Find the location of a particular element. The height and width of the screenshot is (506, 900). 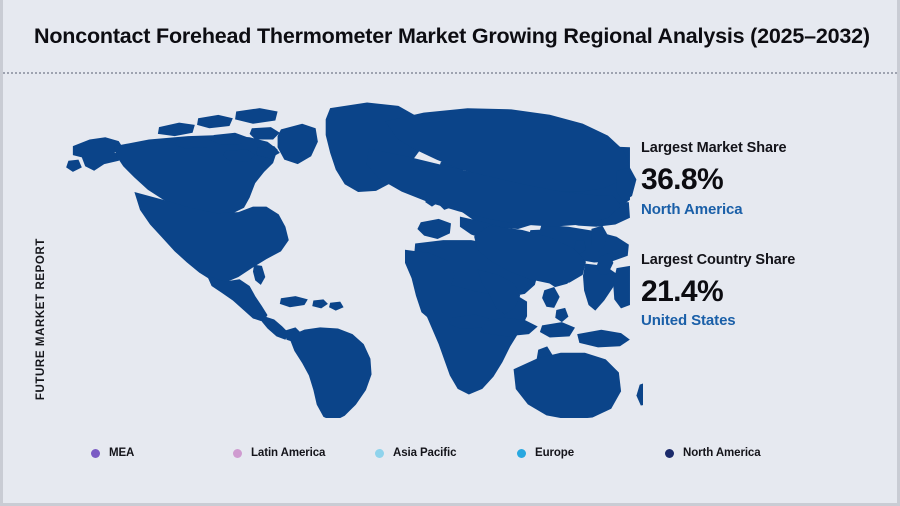

legend-item-asia-pacific: Asia Pacific is located at coordinates (446, 453).